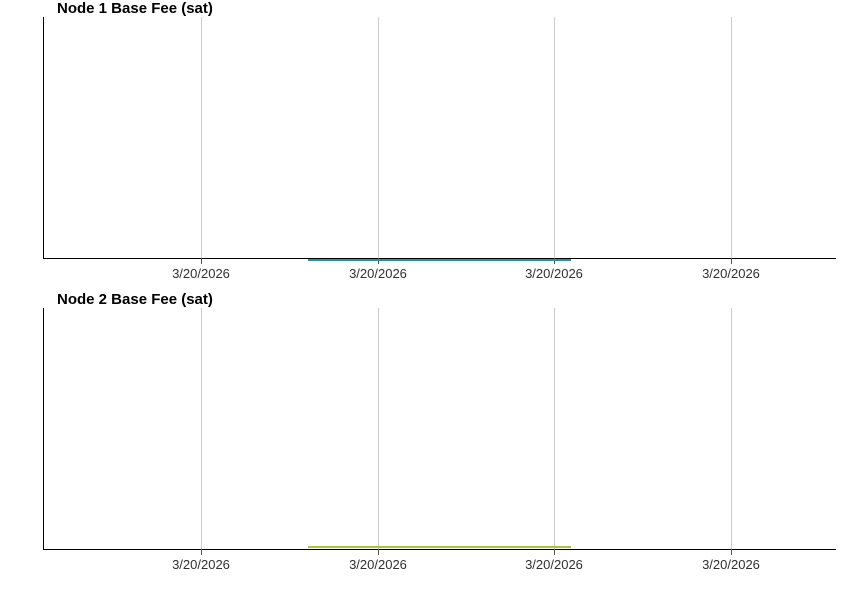 The width and height of the screenshot is (860, 600). I want to click on chart-title: Node 2 Base Fee (sat), so click(135, 299).